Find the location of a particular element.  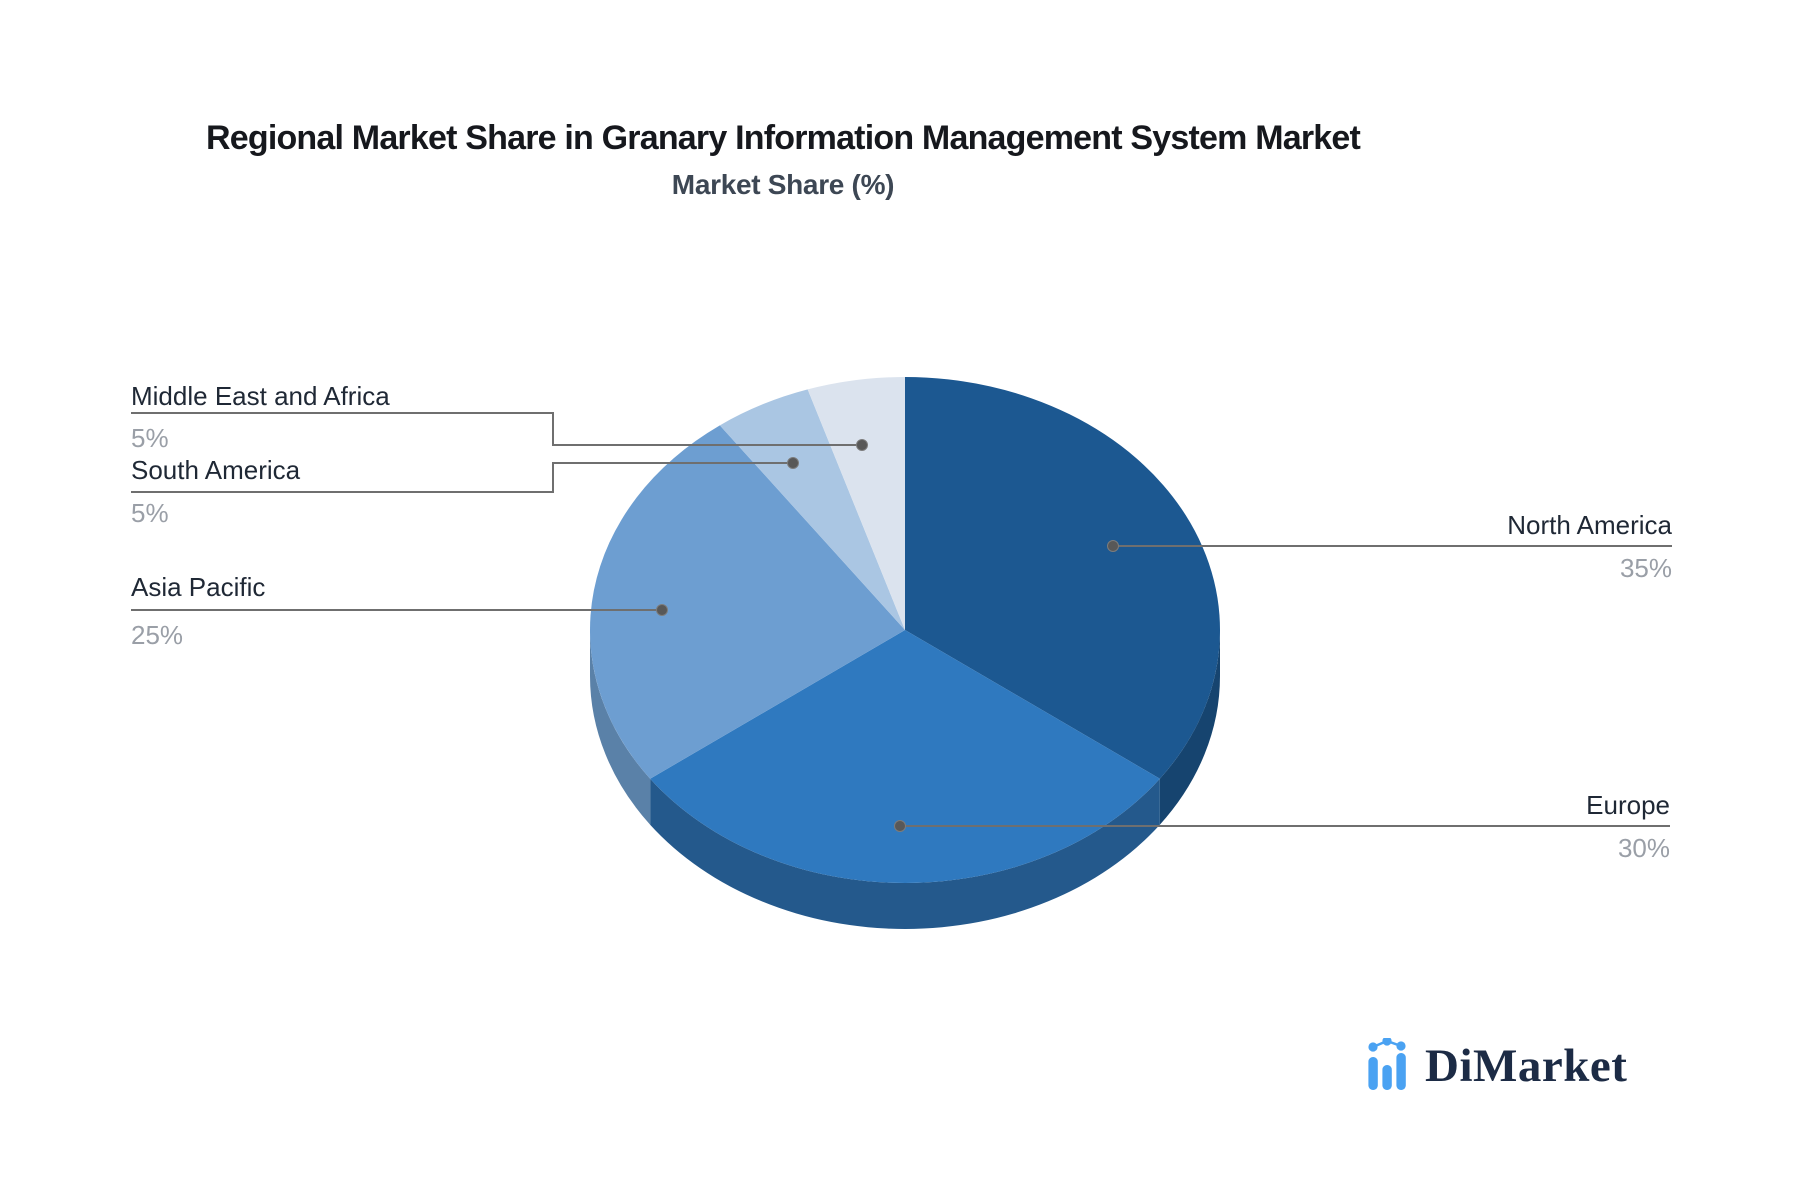

slice-value-europe: 30% is located at coordinates (1644, 848).